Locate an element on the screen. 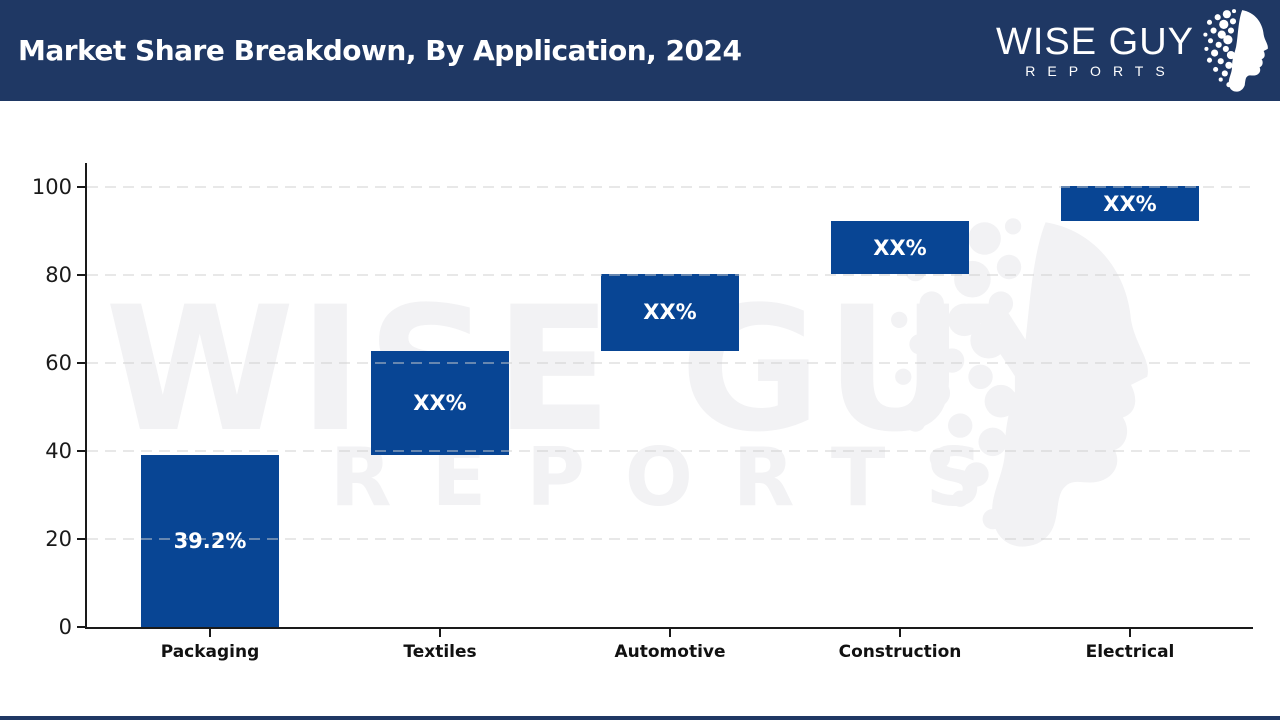 The image size is (1280, 720). wise-guy-reports-logo: WISE GUY REPORTS is located at coordinates (1138, 50).